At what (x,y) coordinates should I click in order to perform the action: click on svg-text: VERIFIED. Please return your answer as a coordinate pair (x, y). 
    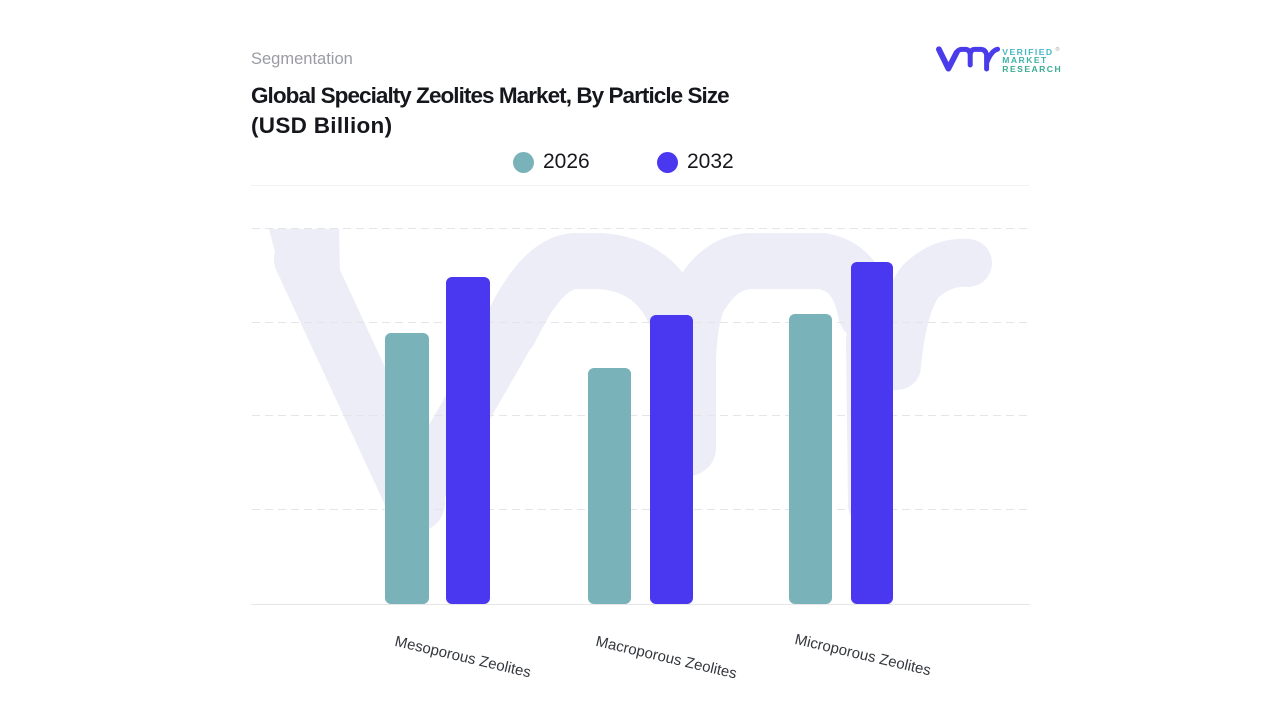
    Looking at the image, I should click on (1027, 52).